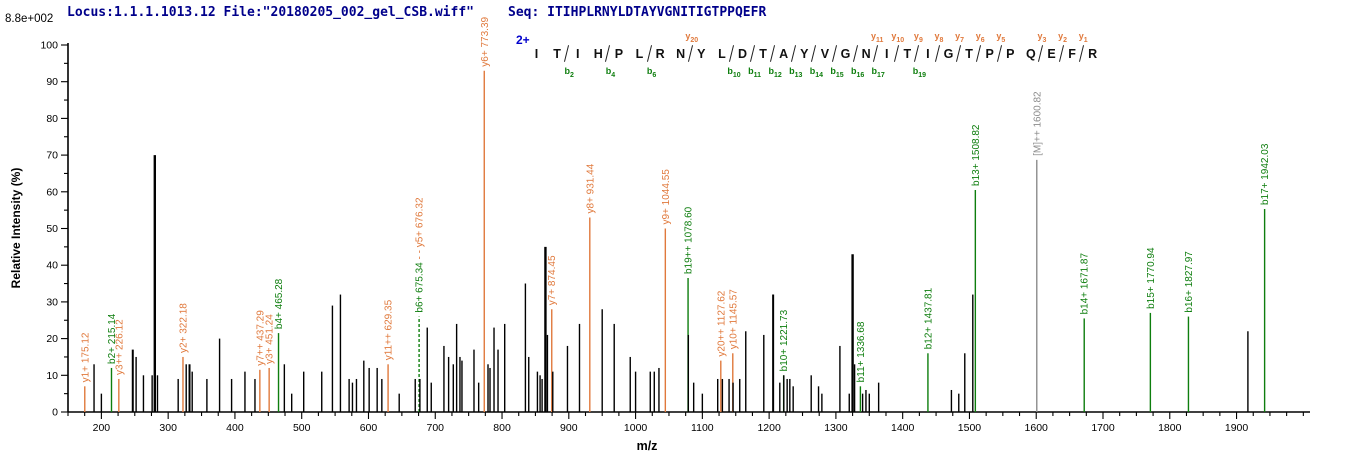  I want to click on b-ion-label: b17, so click(878, 72).